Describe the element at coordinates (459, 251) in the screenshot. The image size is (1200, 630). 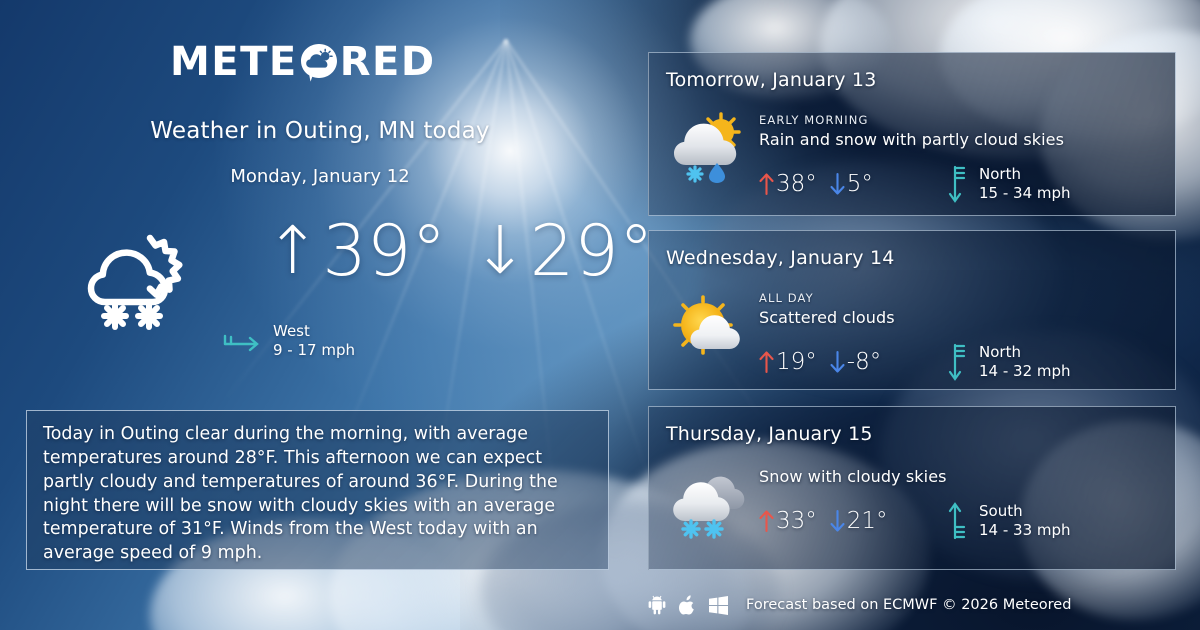
I see `today-temperatures: ↑ 39° ↓ 29°` at that location.